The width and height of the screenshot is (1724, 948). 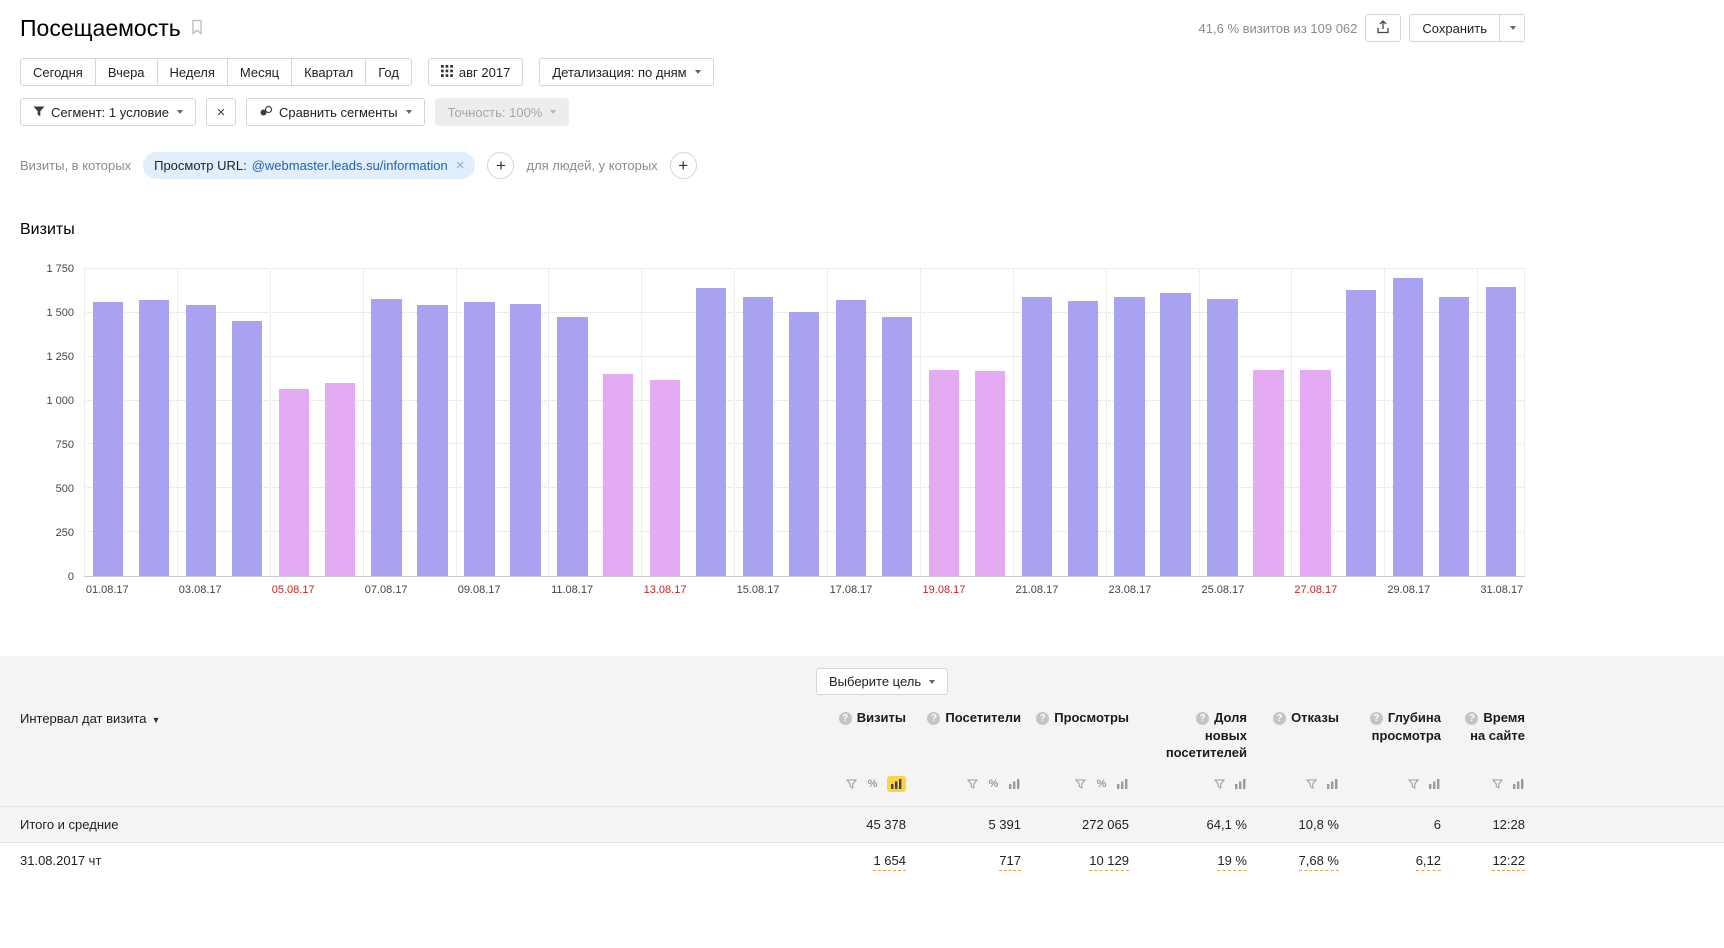 What do you see at coordinates (1454, 28) in the screenshot?
I see `save-button: Сохранить` at bounding box center [1454, 28].